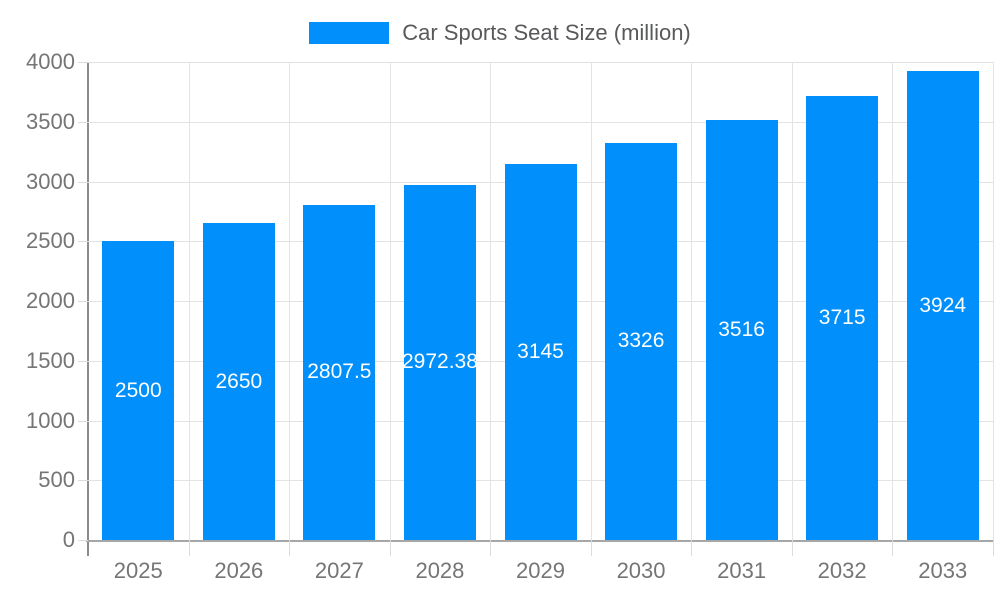 The width and height of the screenshot is (1000, 600). Describe the element at coordinates (50, 360) in the screenshot. I see `y-tick-label: 1500` at that location.